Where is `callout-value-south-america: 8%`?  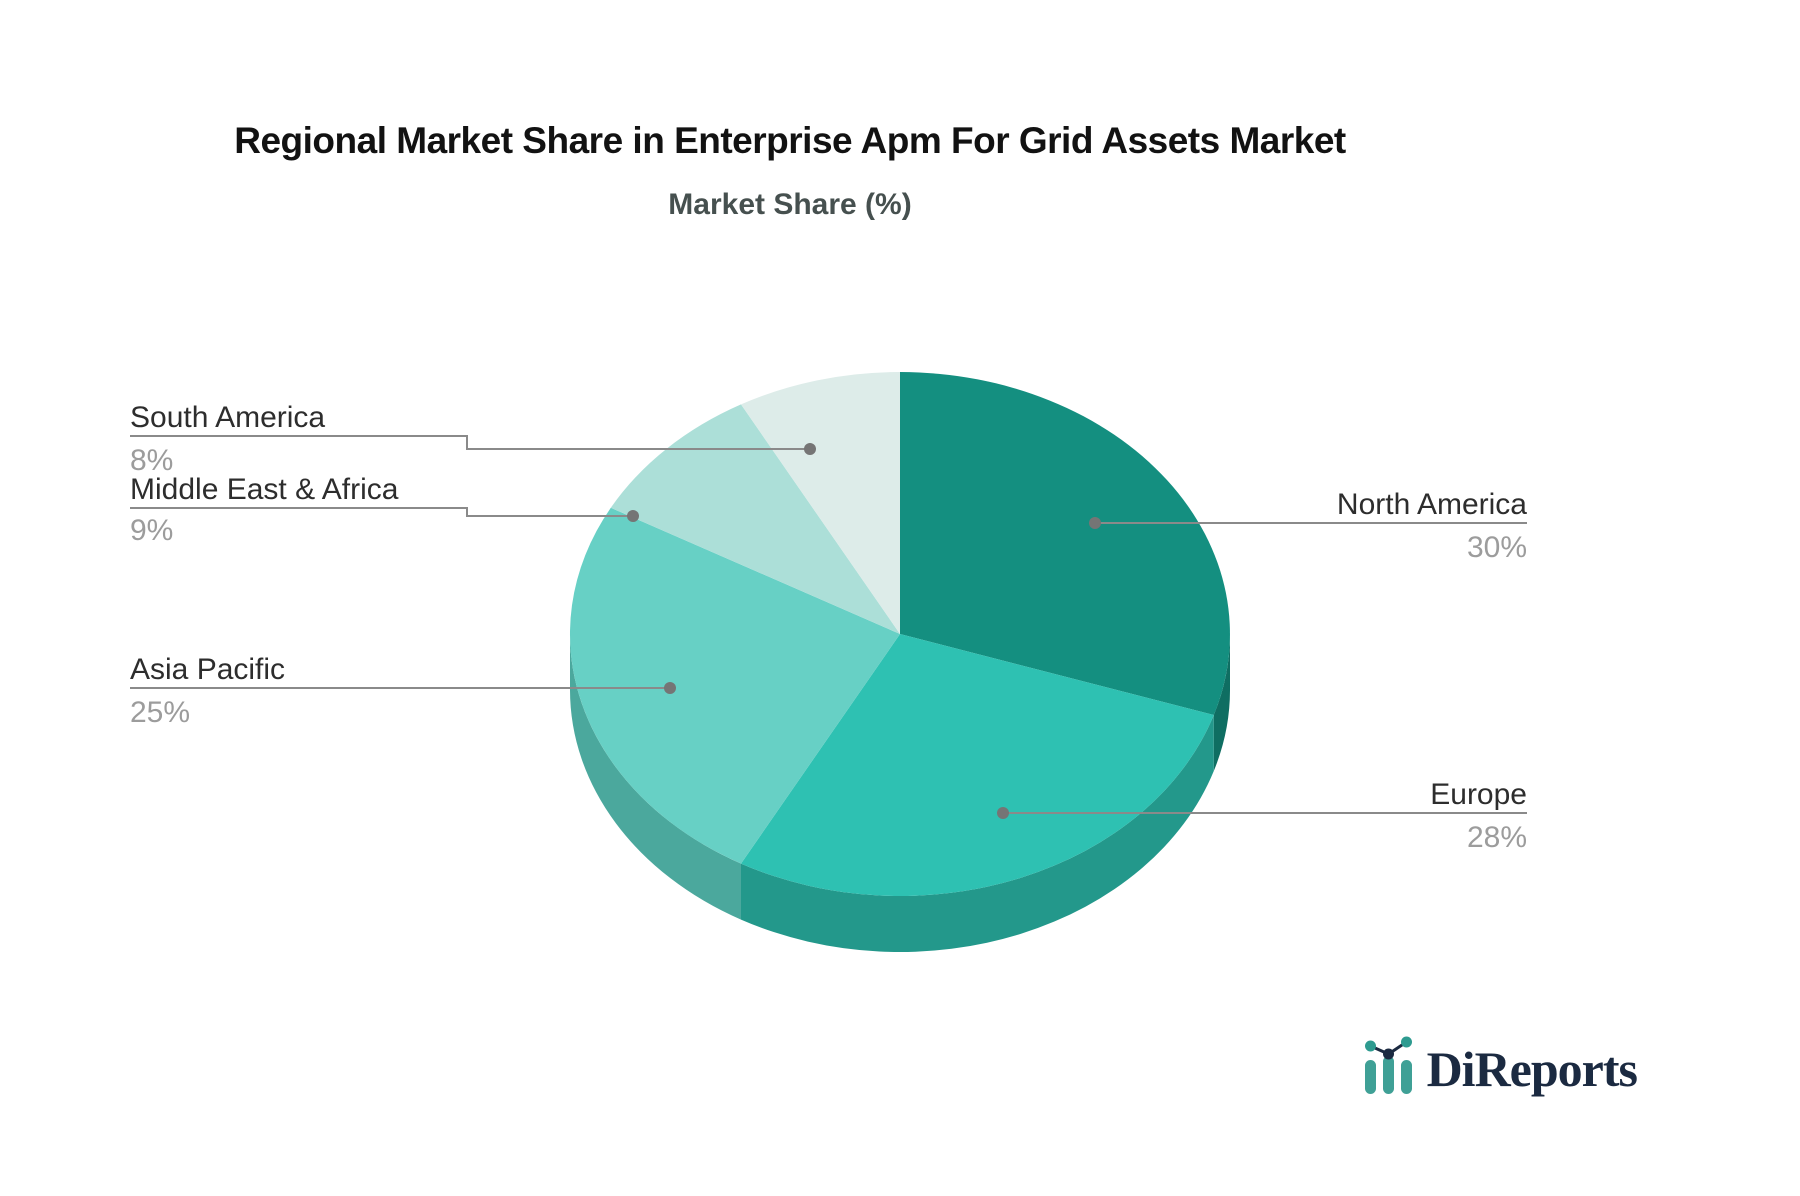
callout-value-south-america: 8% is located at coordinates (151, 460).